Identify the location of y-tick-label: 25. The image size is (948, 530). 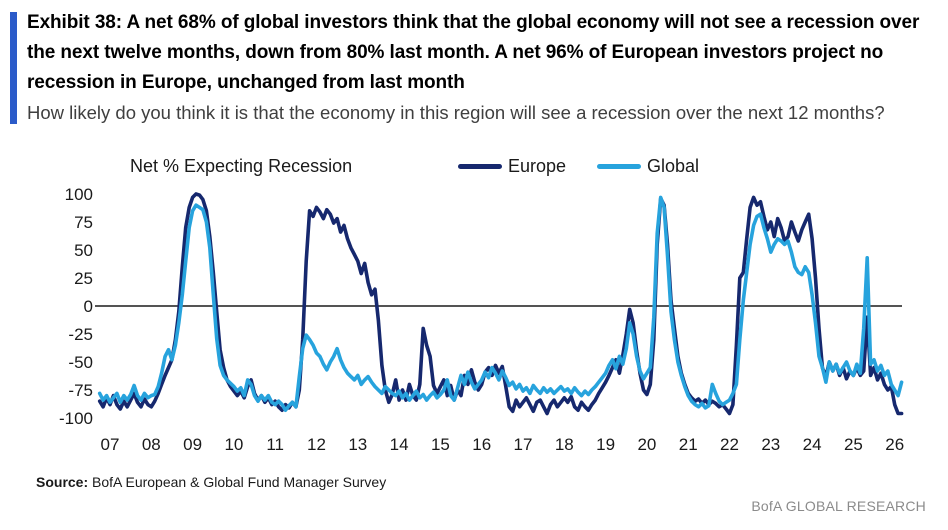
(83, 278).